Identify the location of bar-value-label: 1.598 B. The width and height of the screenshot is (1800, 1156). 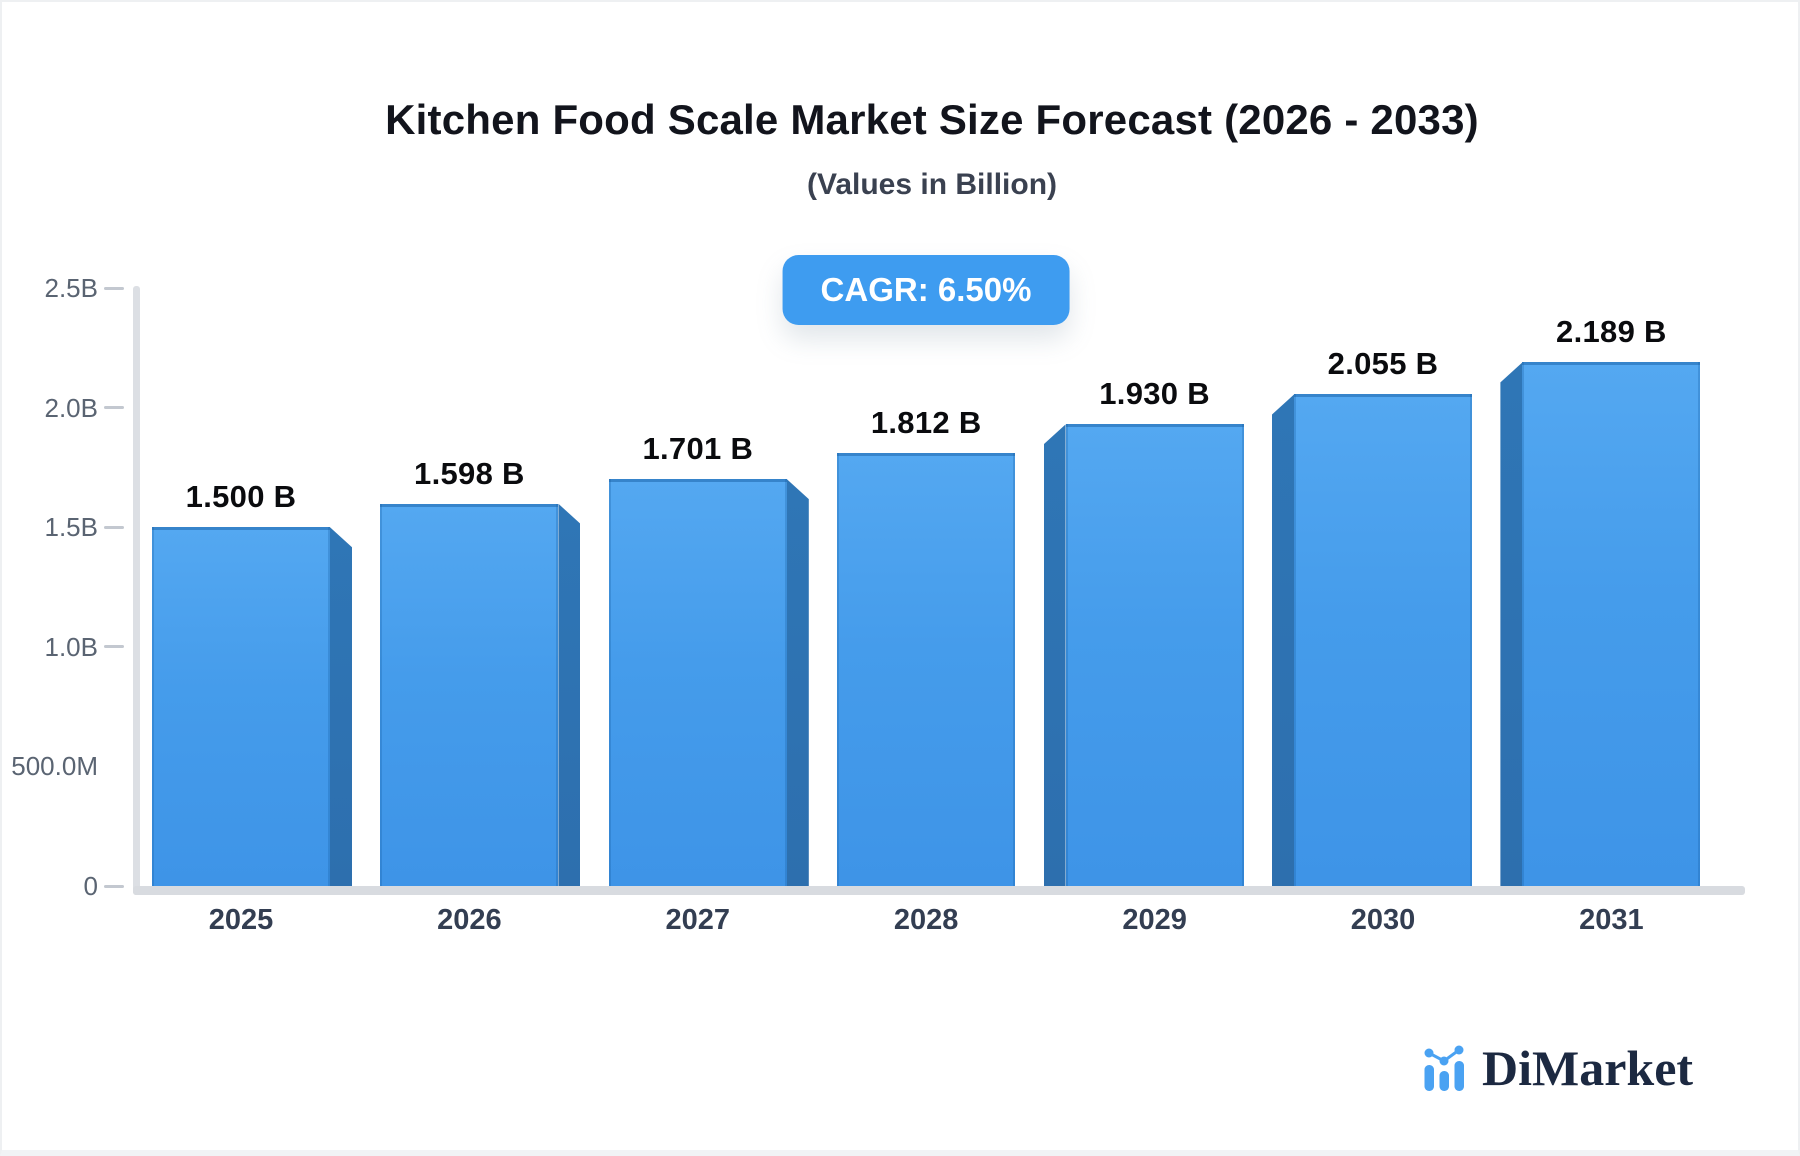
(469, 473).